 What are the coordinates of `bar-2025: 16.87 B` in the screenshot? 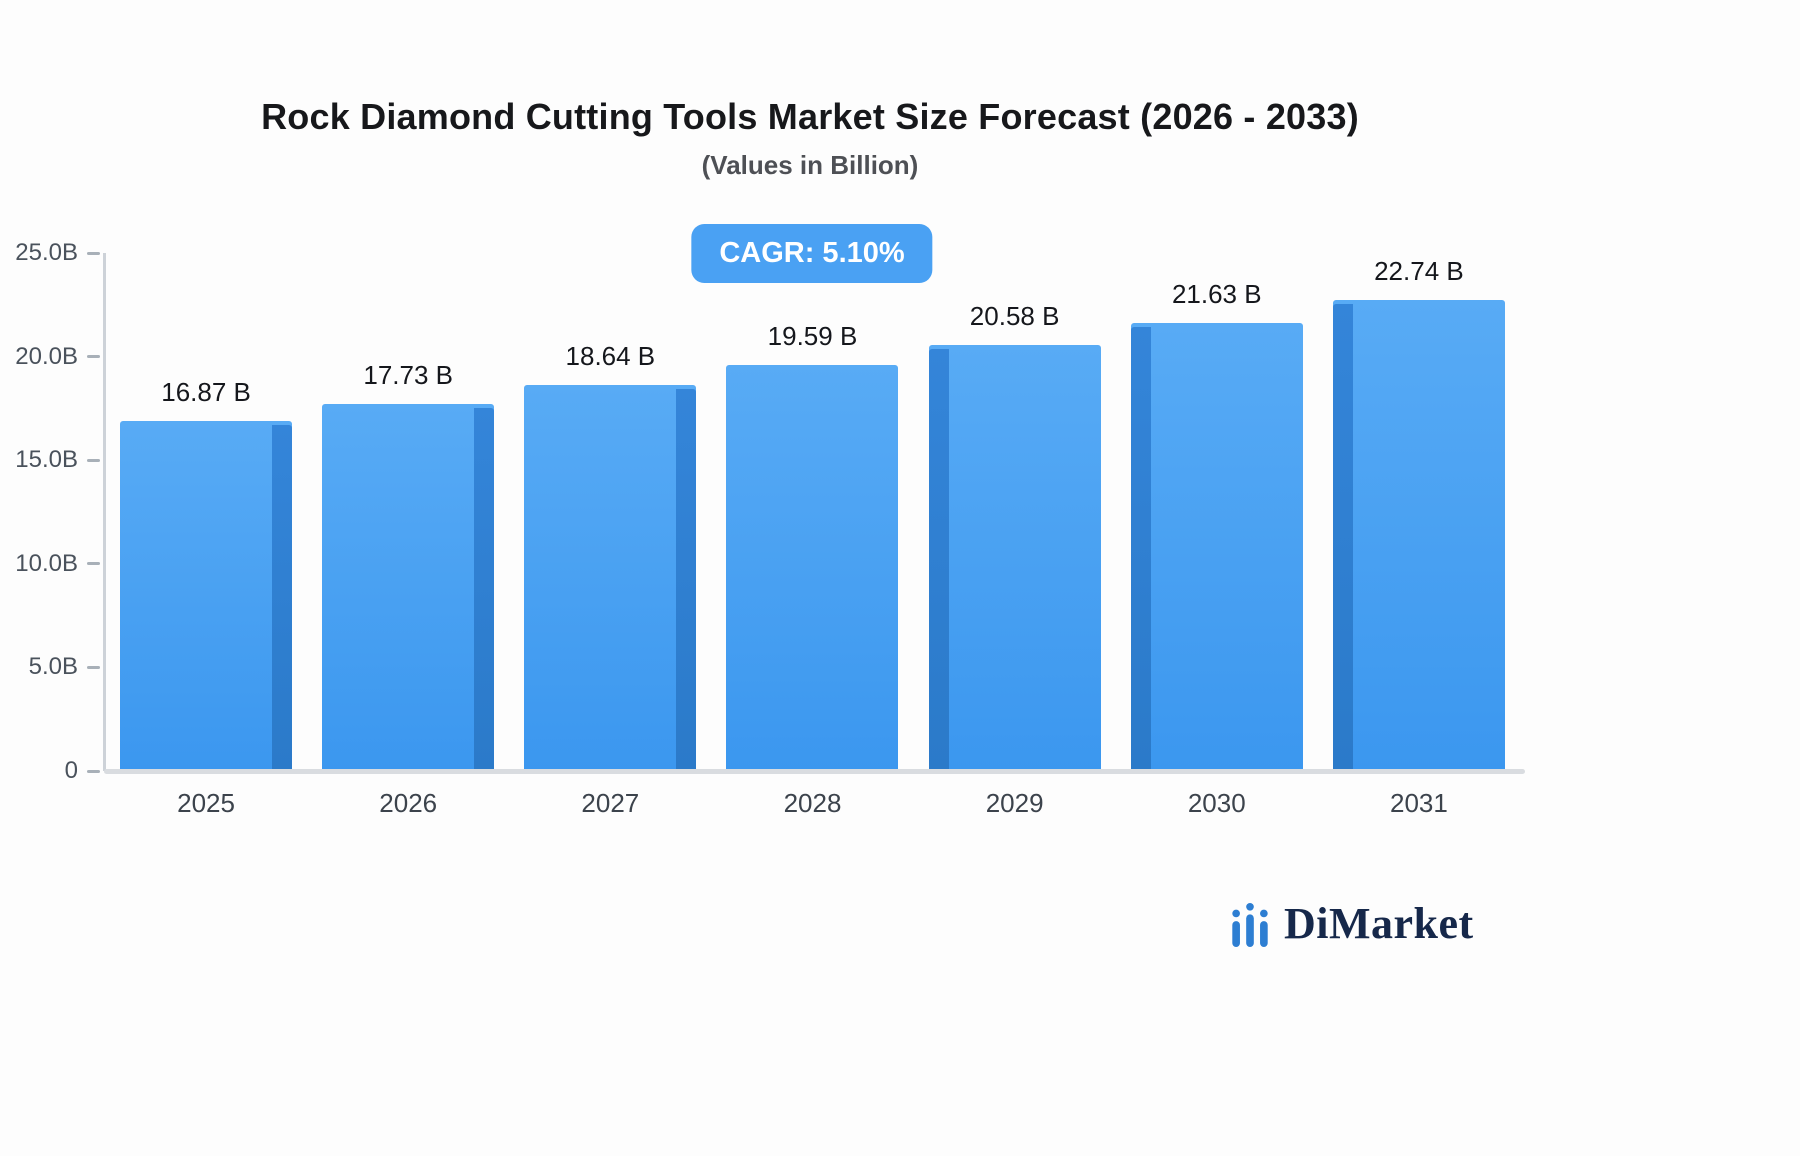 It's located at (206, 574).